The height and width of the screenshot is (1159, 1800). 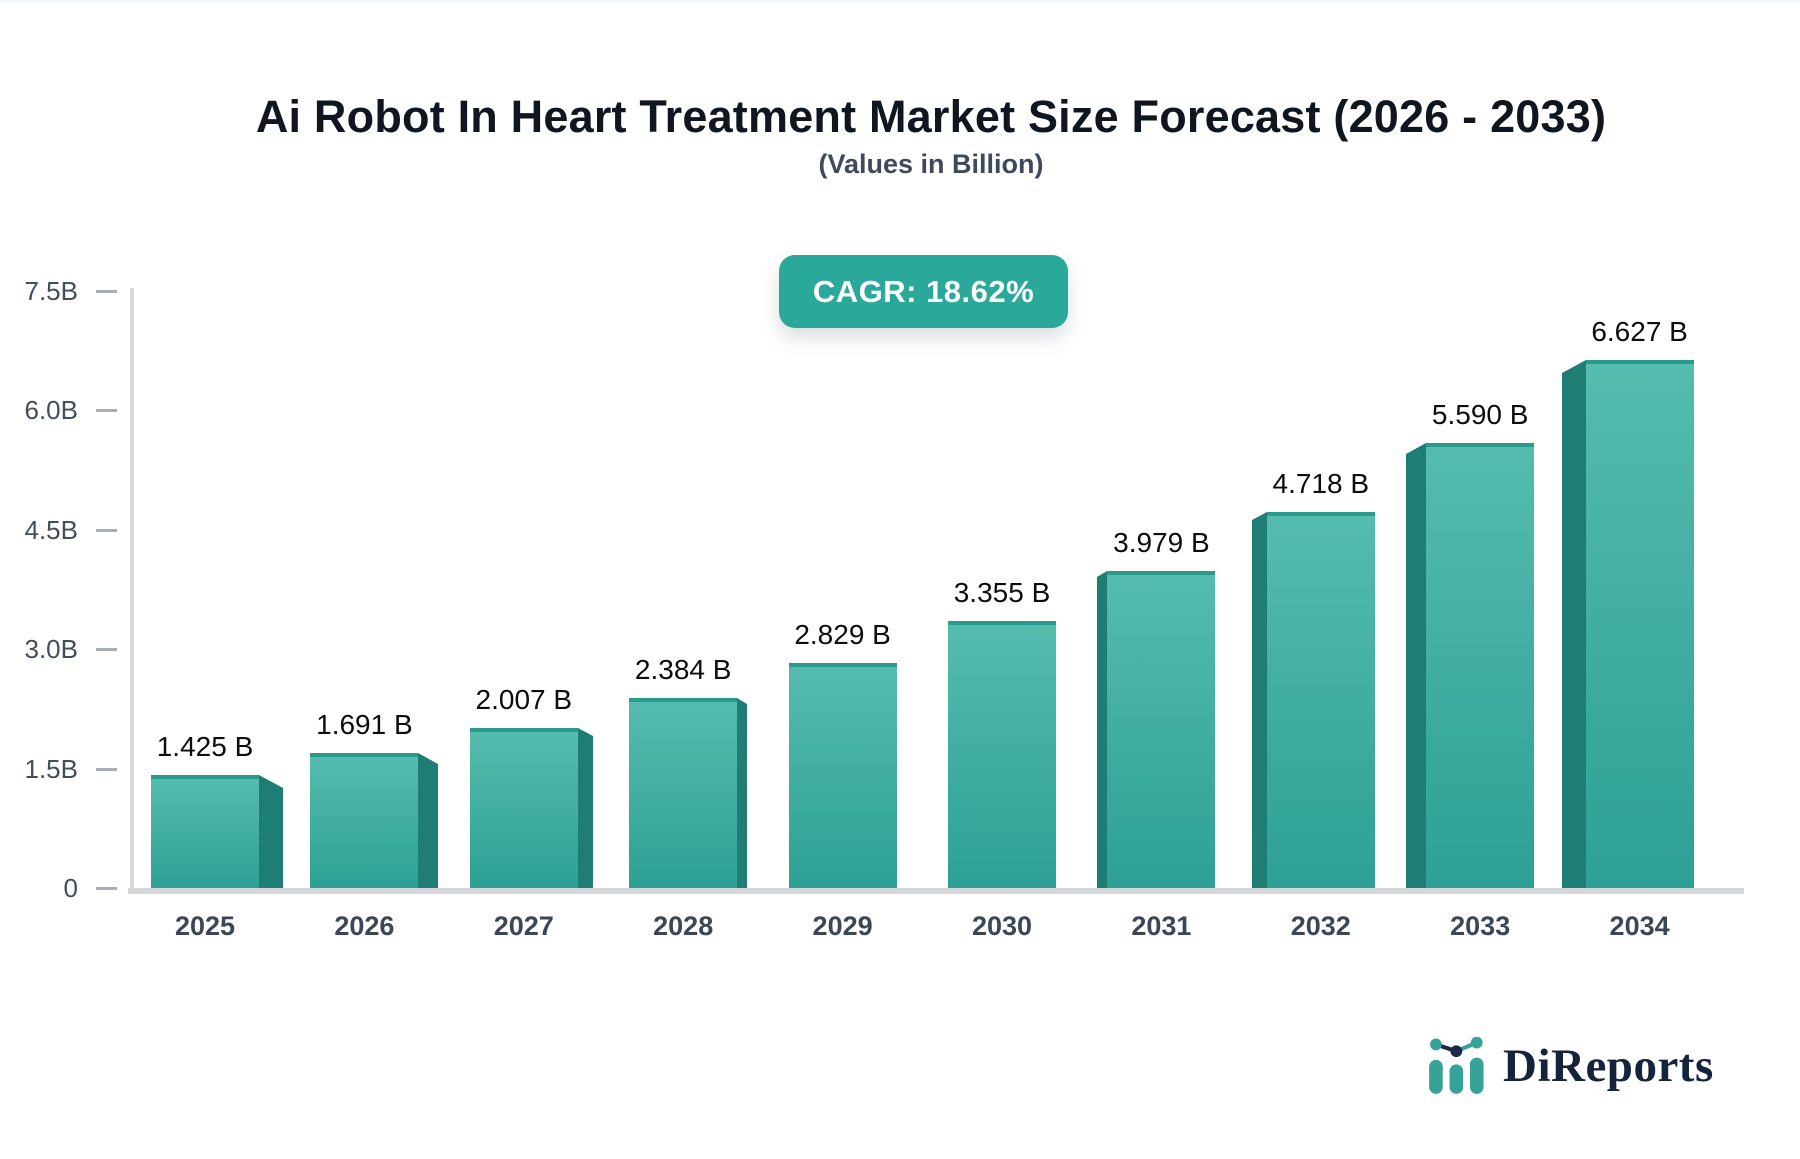 I want to click on x-axis-label-2028: 2028, so click(x=683, y=926).